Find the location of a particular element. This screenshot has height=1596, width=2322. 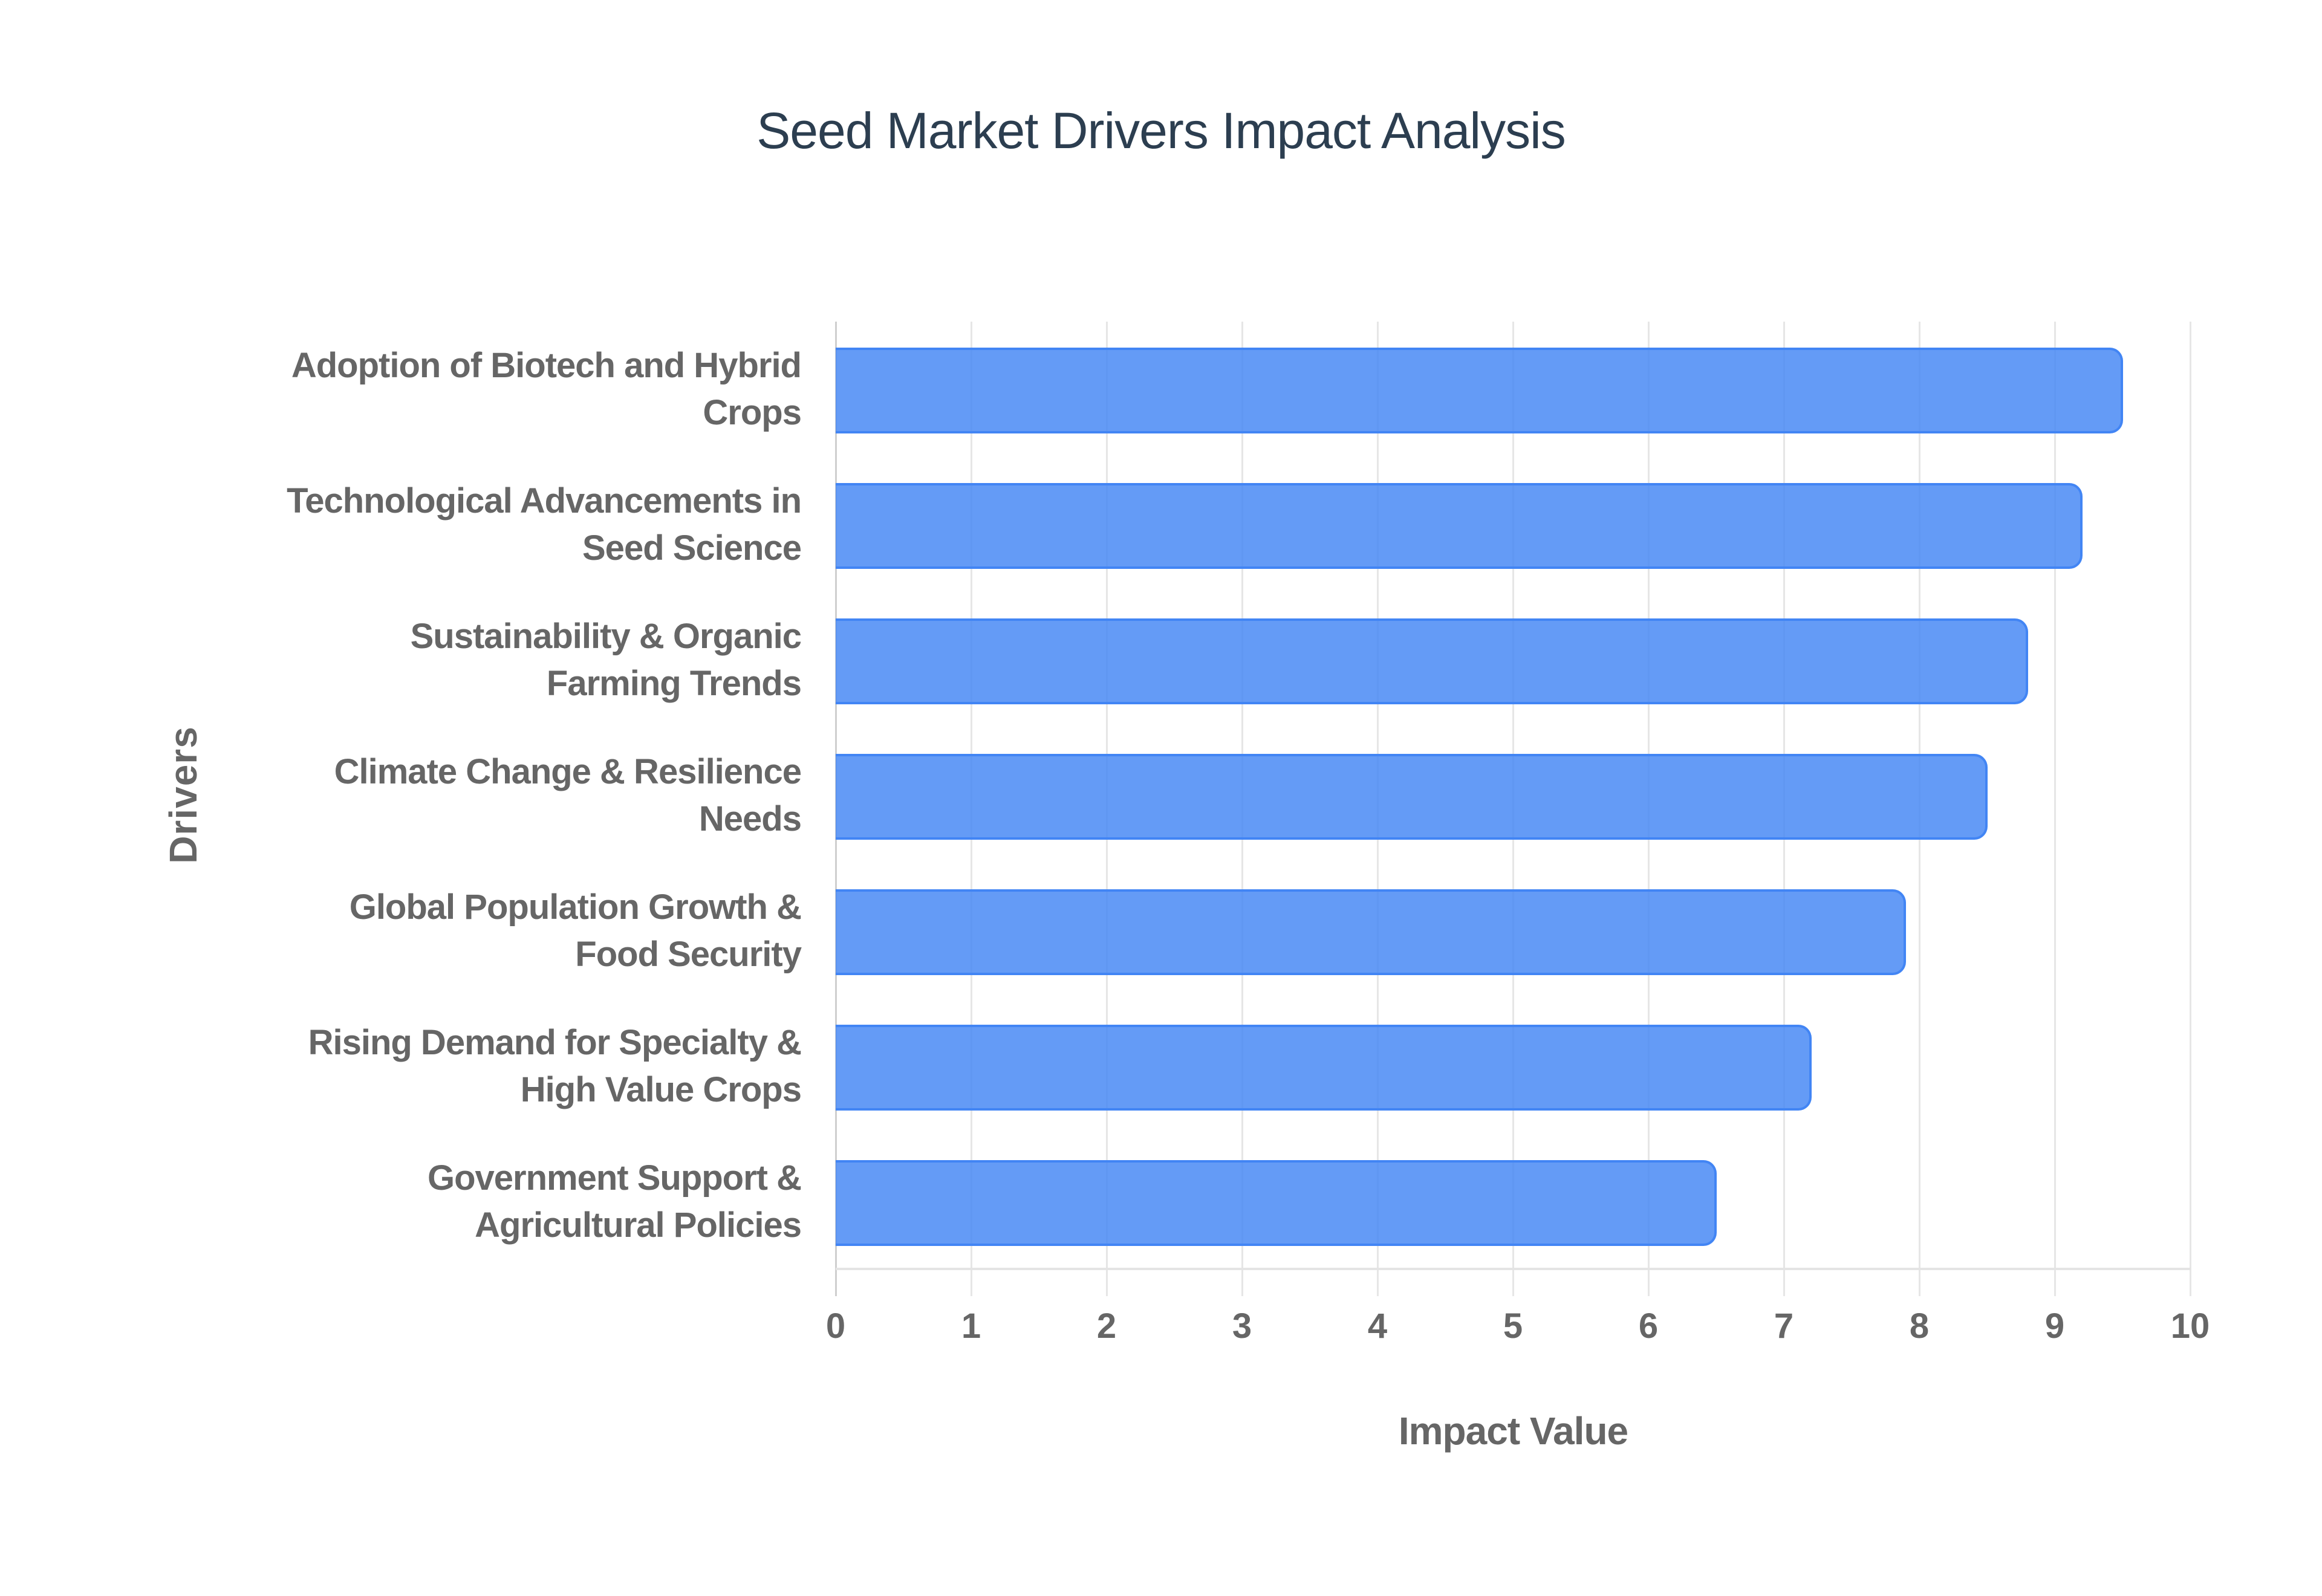

y-label-population-growth: Global Population Growth & Food Security is located at coordinates (500, 931).